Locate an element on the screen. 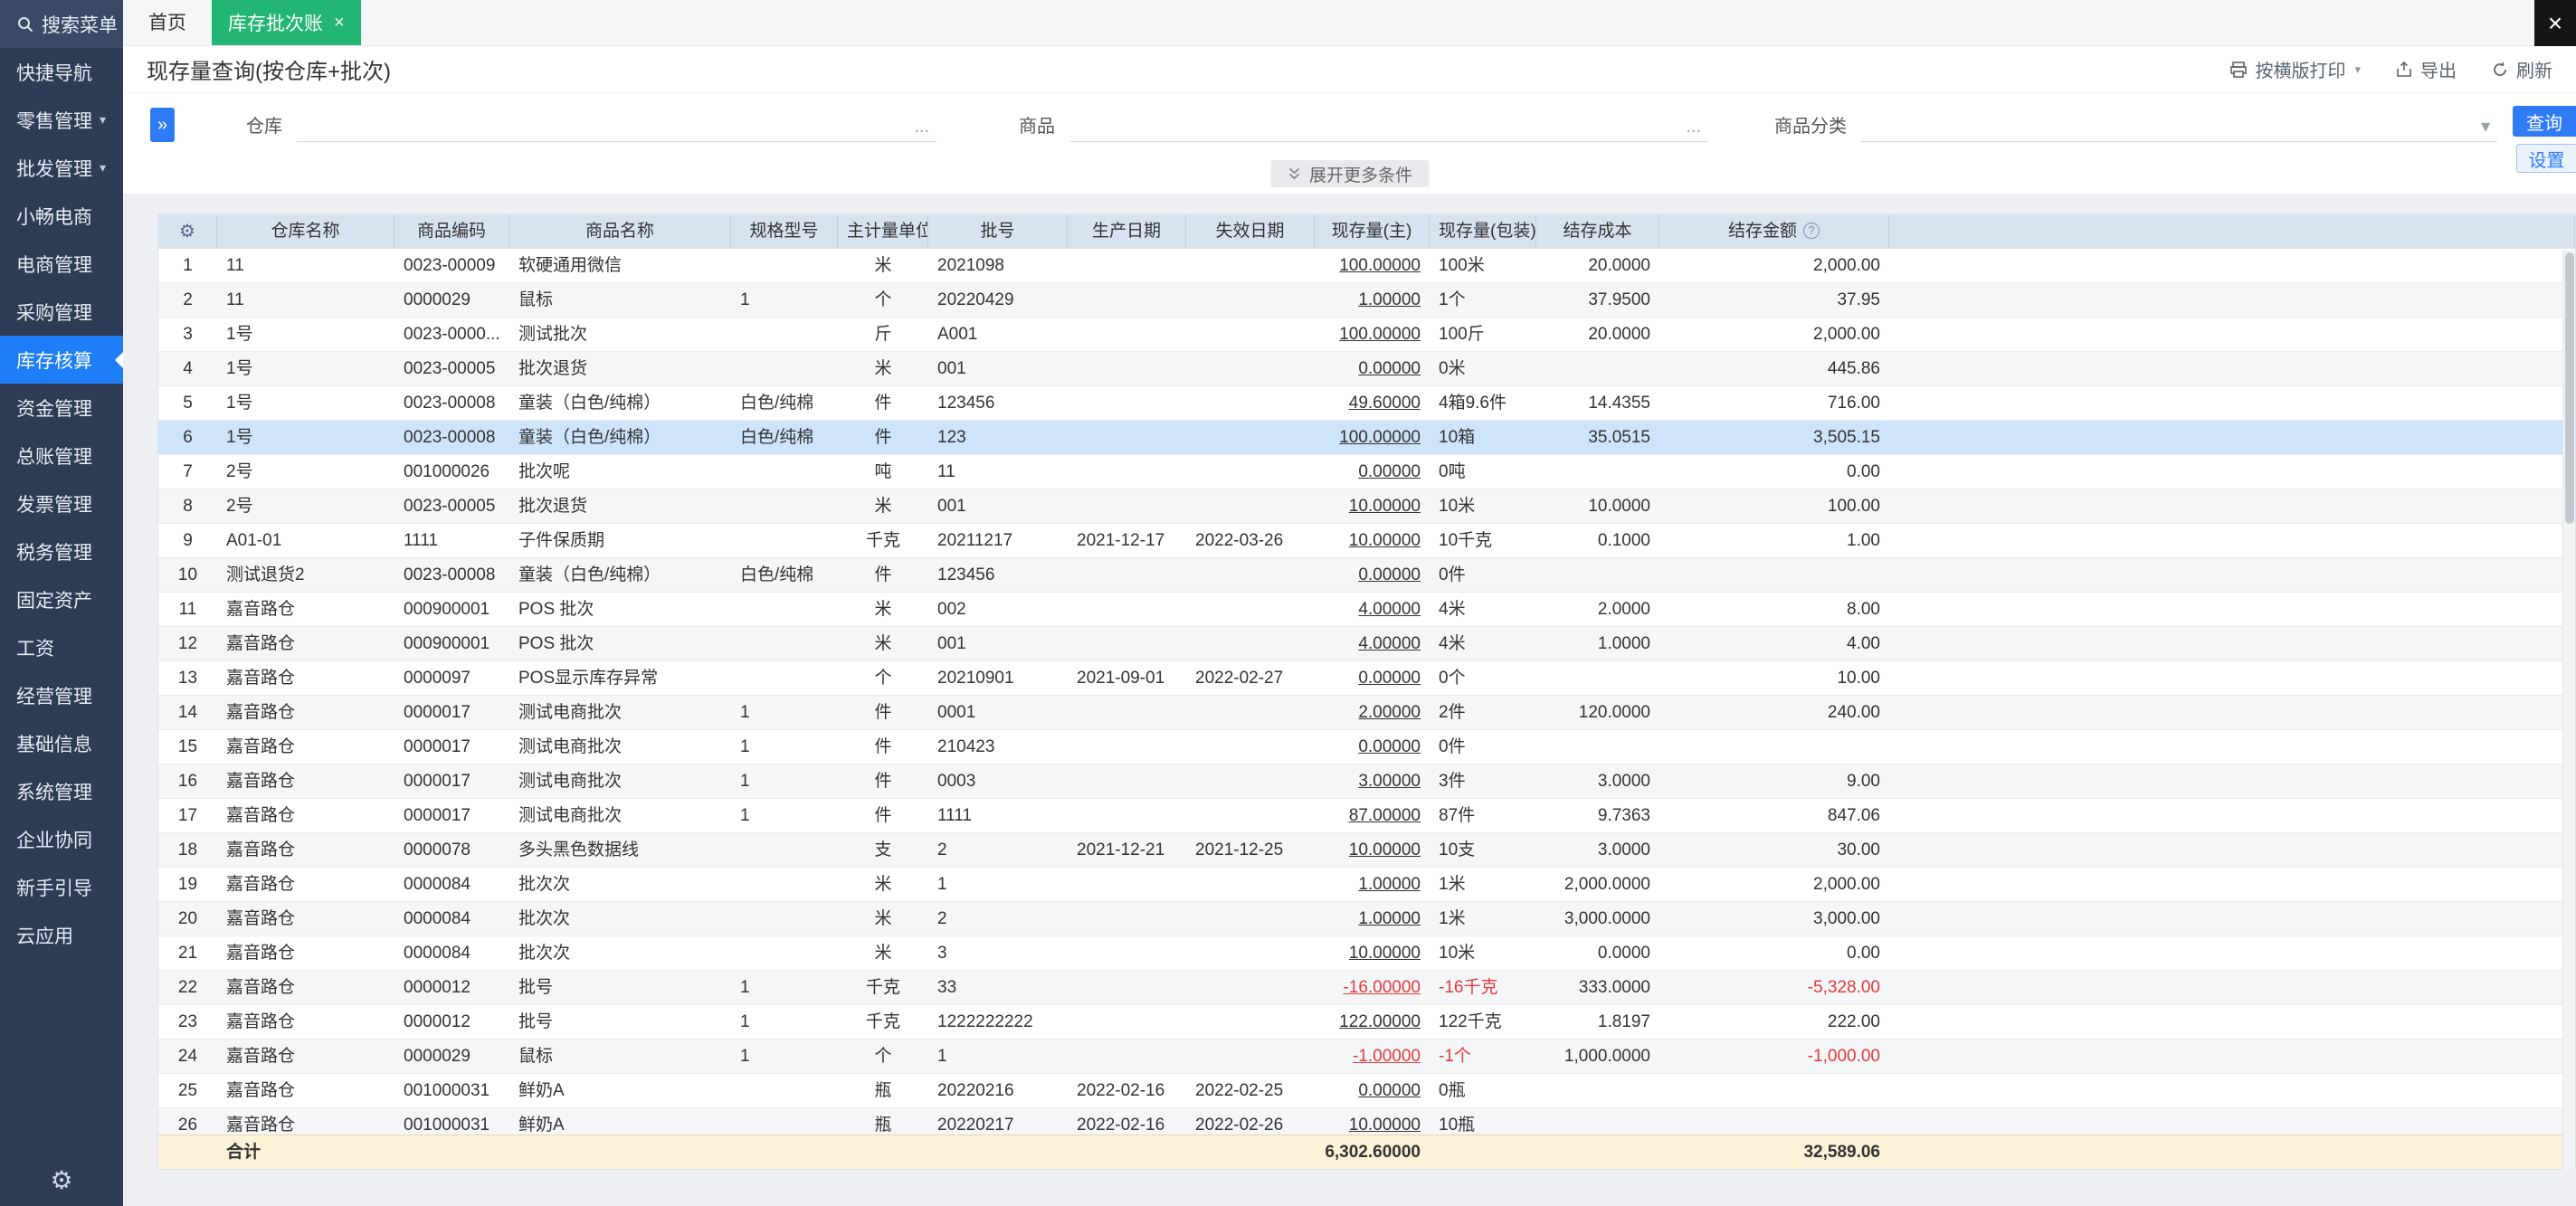 The width and height of the screenshot is (2576, 1206). column-header: 现存量(主) is located at coordinates (1372, 231).